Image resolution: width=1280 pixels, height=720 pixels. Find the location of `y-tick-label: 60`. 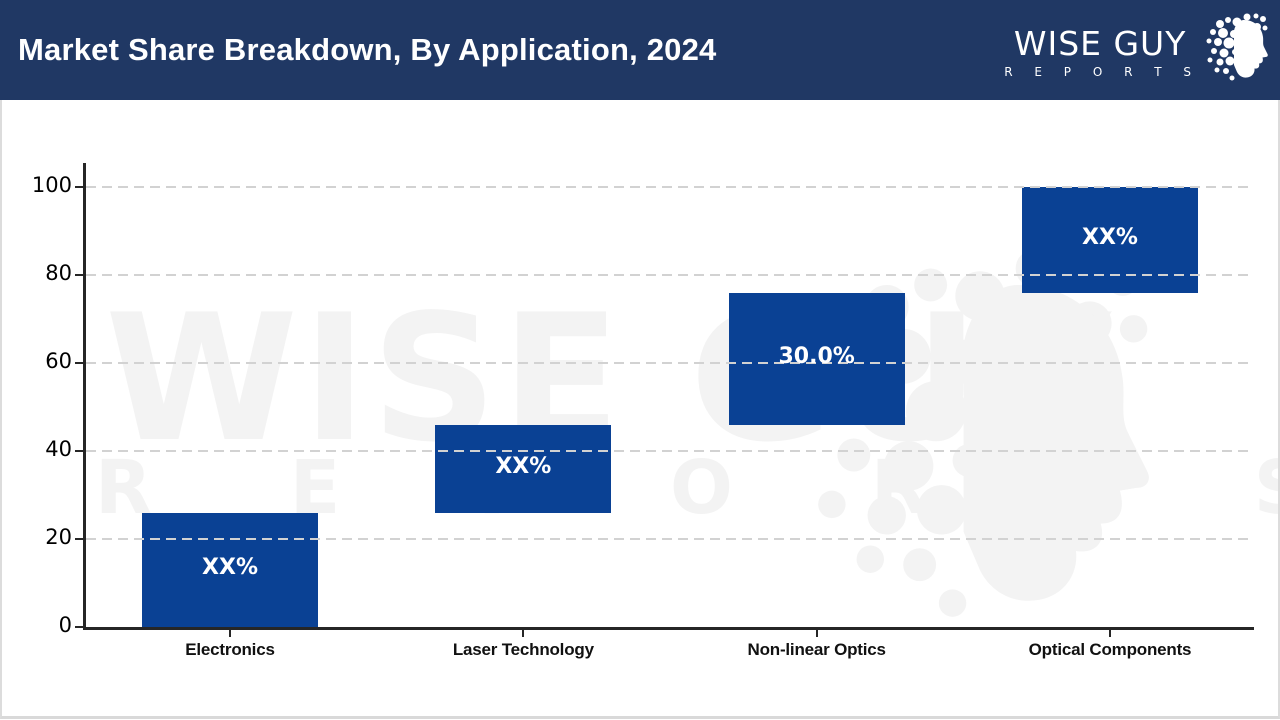

y-tick-label: 60 is located at coordinates (58, 361).